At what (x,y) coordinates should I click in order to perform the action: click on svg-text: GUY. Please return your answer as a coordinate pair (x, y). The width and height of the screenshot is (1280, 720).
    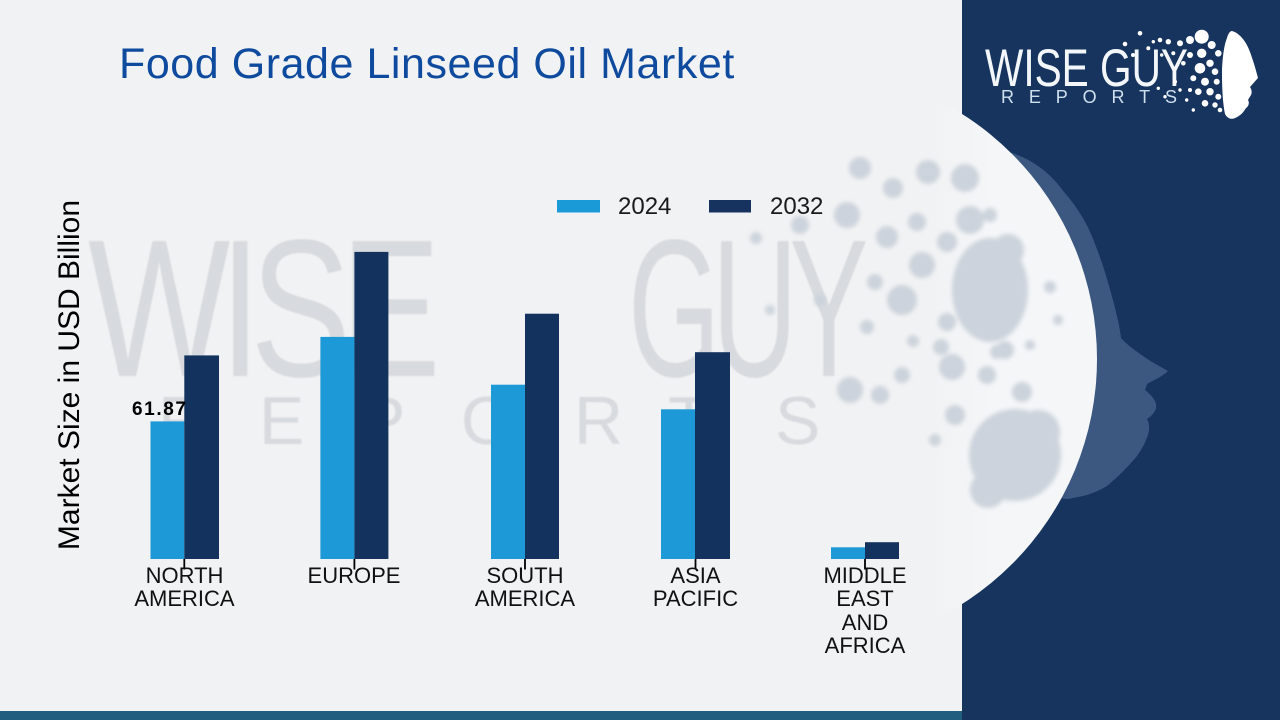
    Looking at the image, I should click on (747, 308).